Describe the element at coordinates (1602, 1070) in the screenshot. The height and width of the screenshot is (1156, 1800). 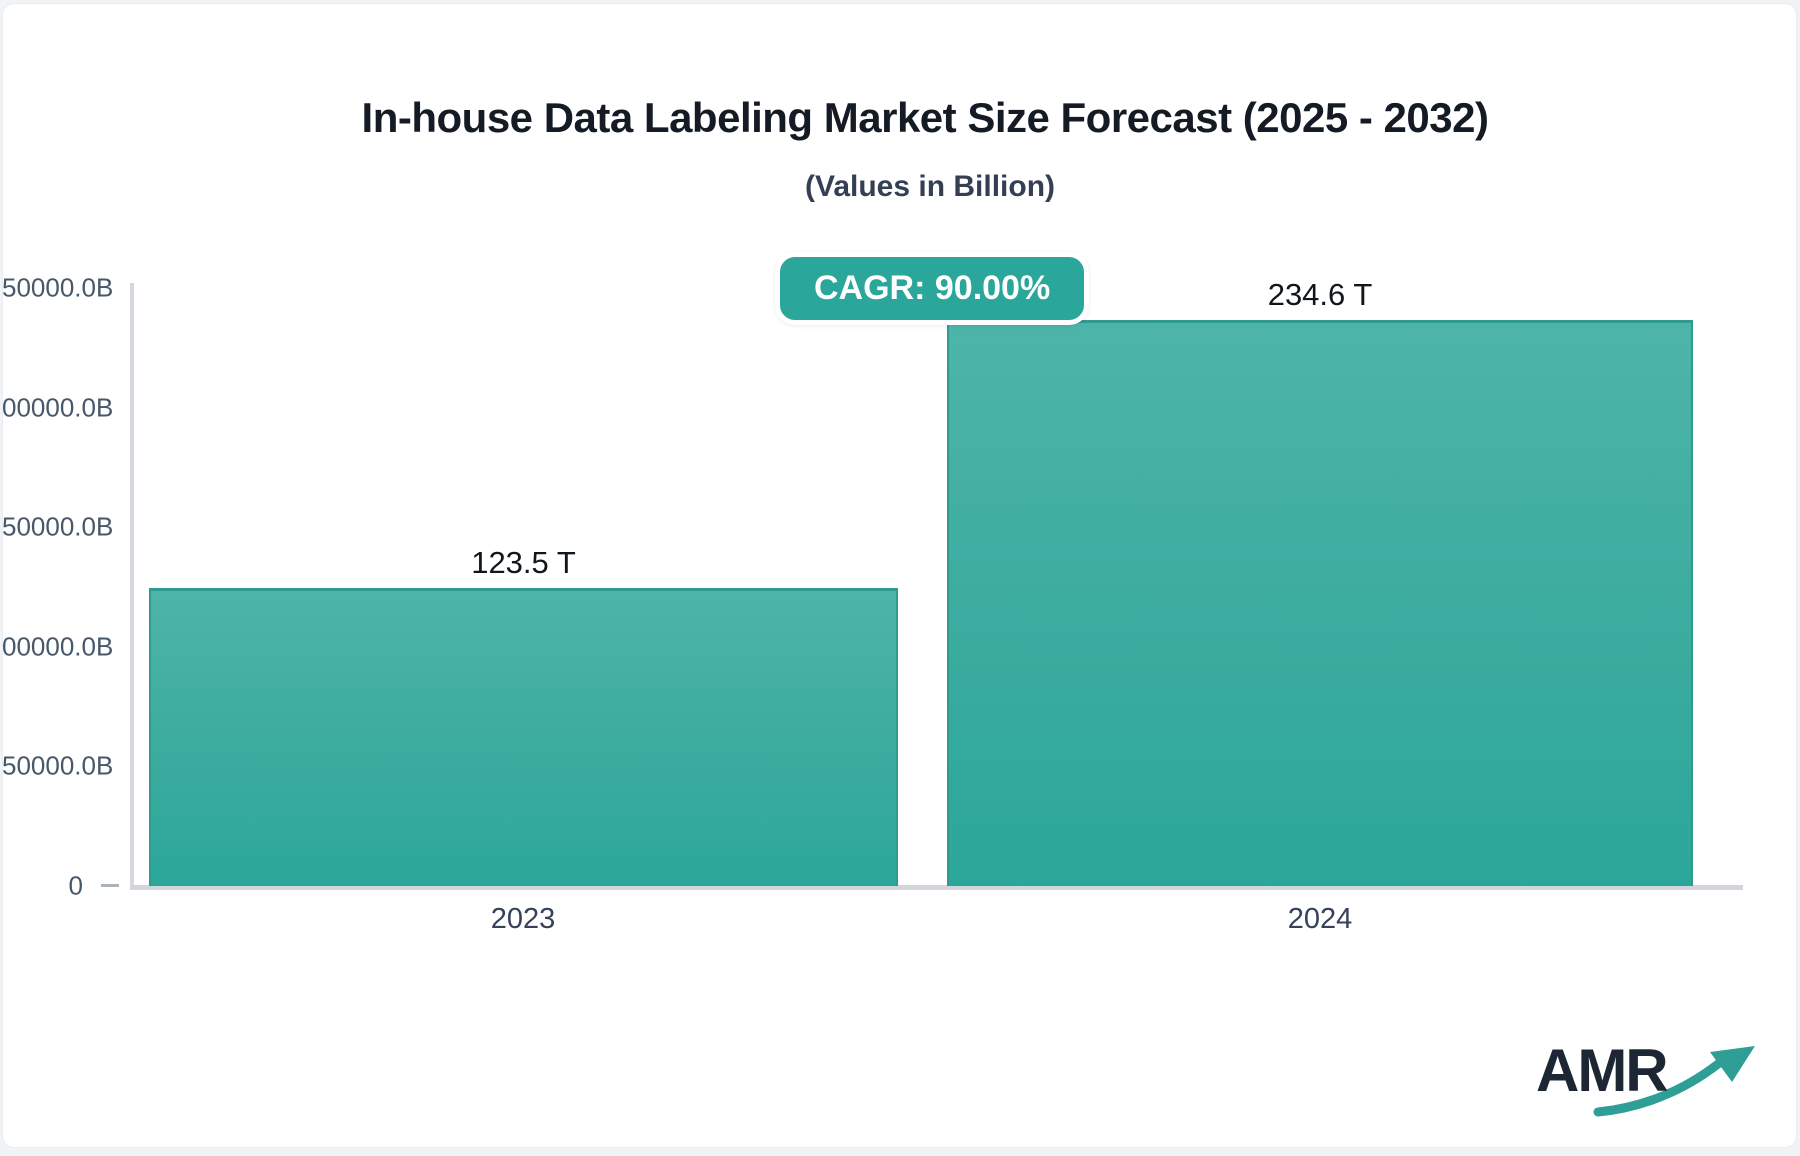
I see `amr-logo-text: AMR` at that location.